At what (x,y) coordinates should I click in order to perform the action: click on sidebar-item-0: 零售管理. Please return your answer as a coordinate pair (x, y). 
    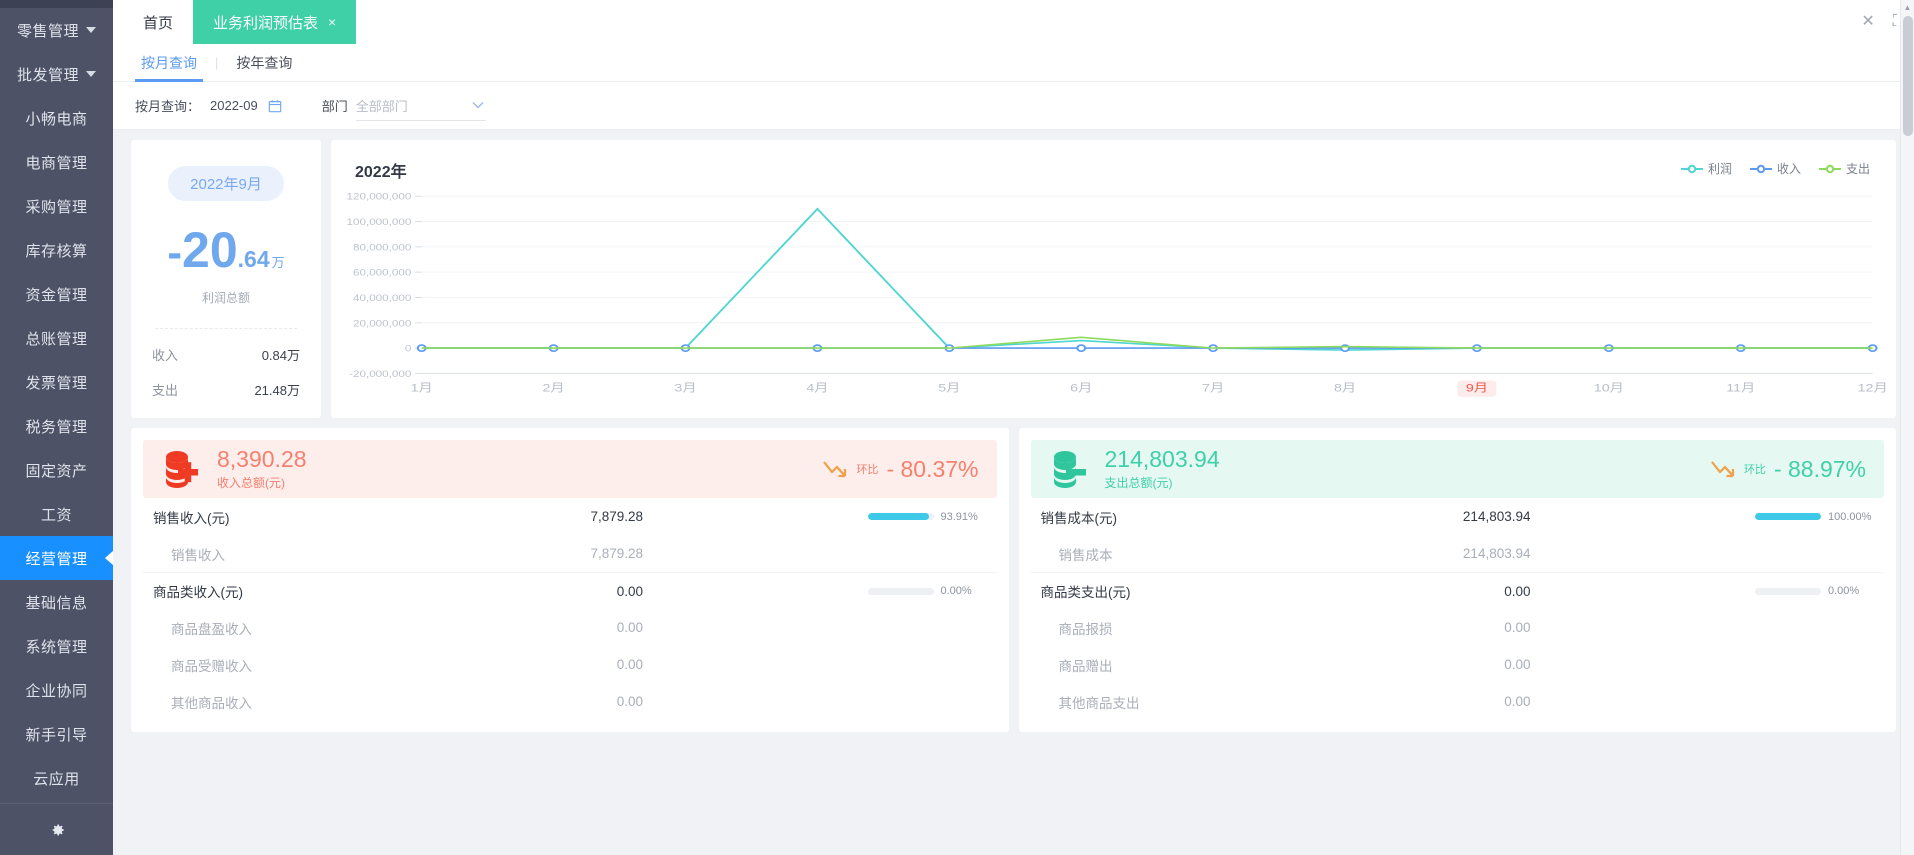
    Looking at the image, I should click on (56, 30).